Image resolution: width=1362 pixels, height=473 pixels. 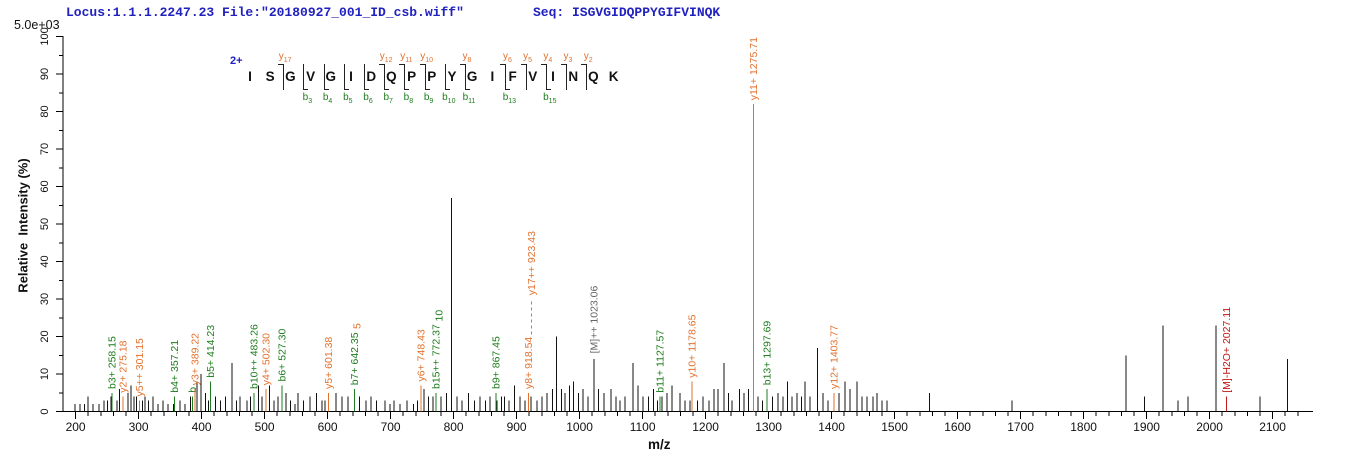 What do you see at coordinates (768, 353) in the screenshot?
I see `ion-label: b13+ 1297.69` at bounding box center [768, 353].